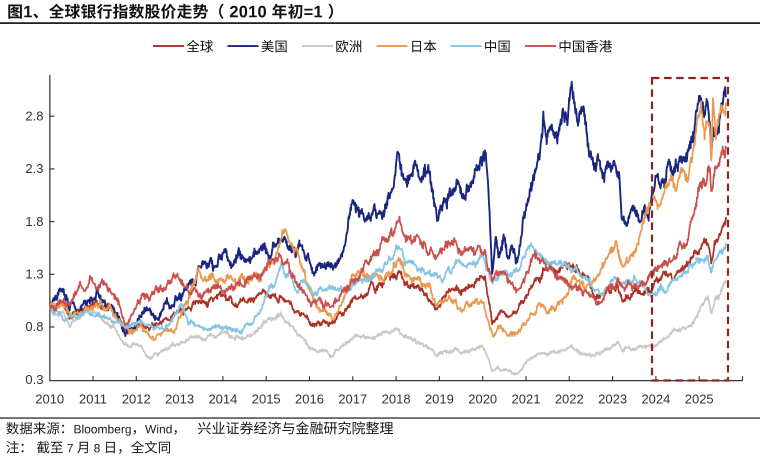 The height and width of the screenshot is (456, 760). Describe the element at coordinates (439, 399) in the screenshot. I see `svg-text: 2019` at that location.